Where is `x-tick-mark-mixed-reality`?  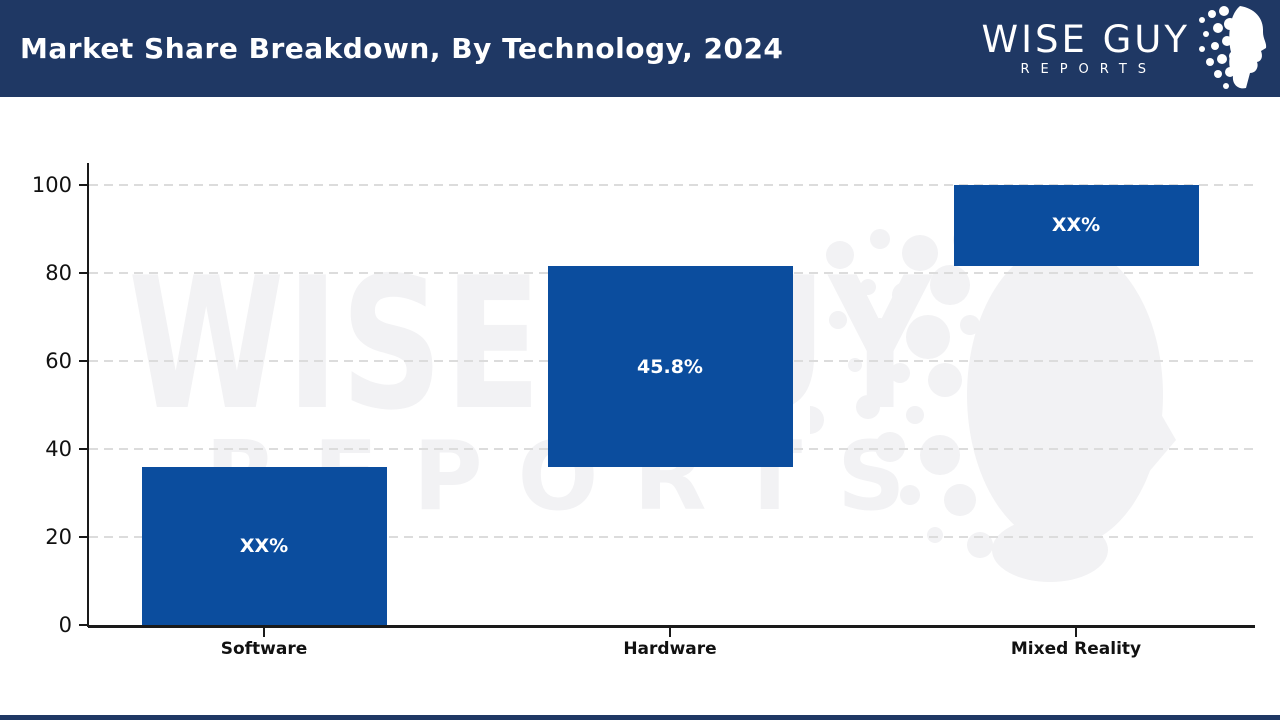 x-tick-mark-mixed-reality is located at coordinates (1076, 632).